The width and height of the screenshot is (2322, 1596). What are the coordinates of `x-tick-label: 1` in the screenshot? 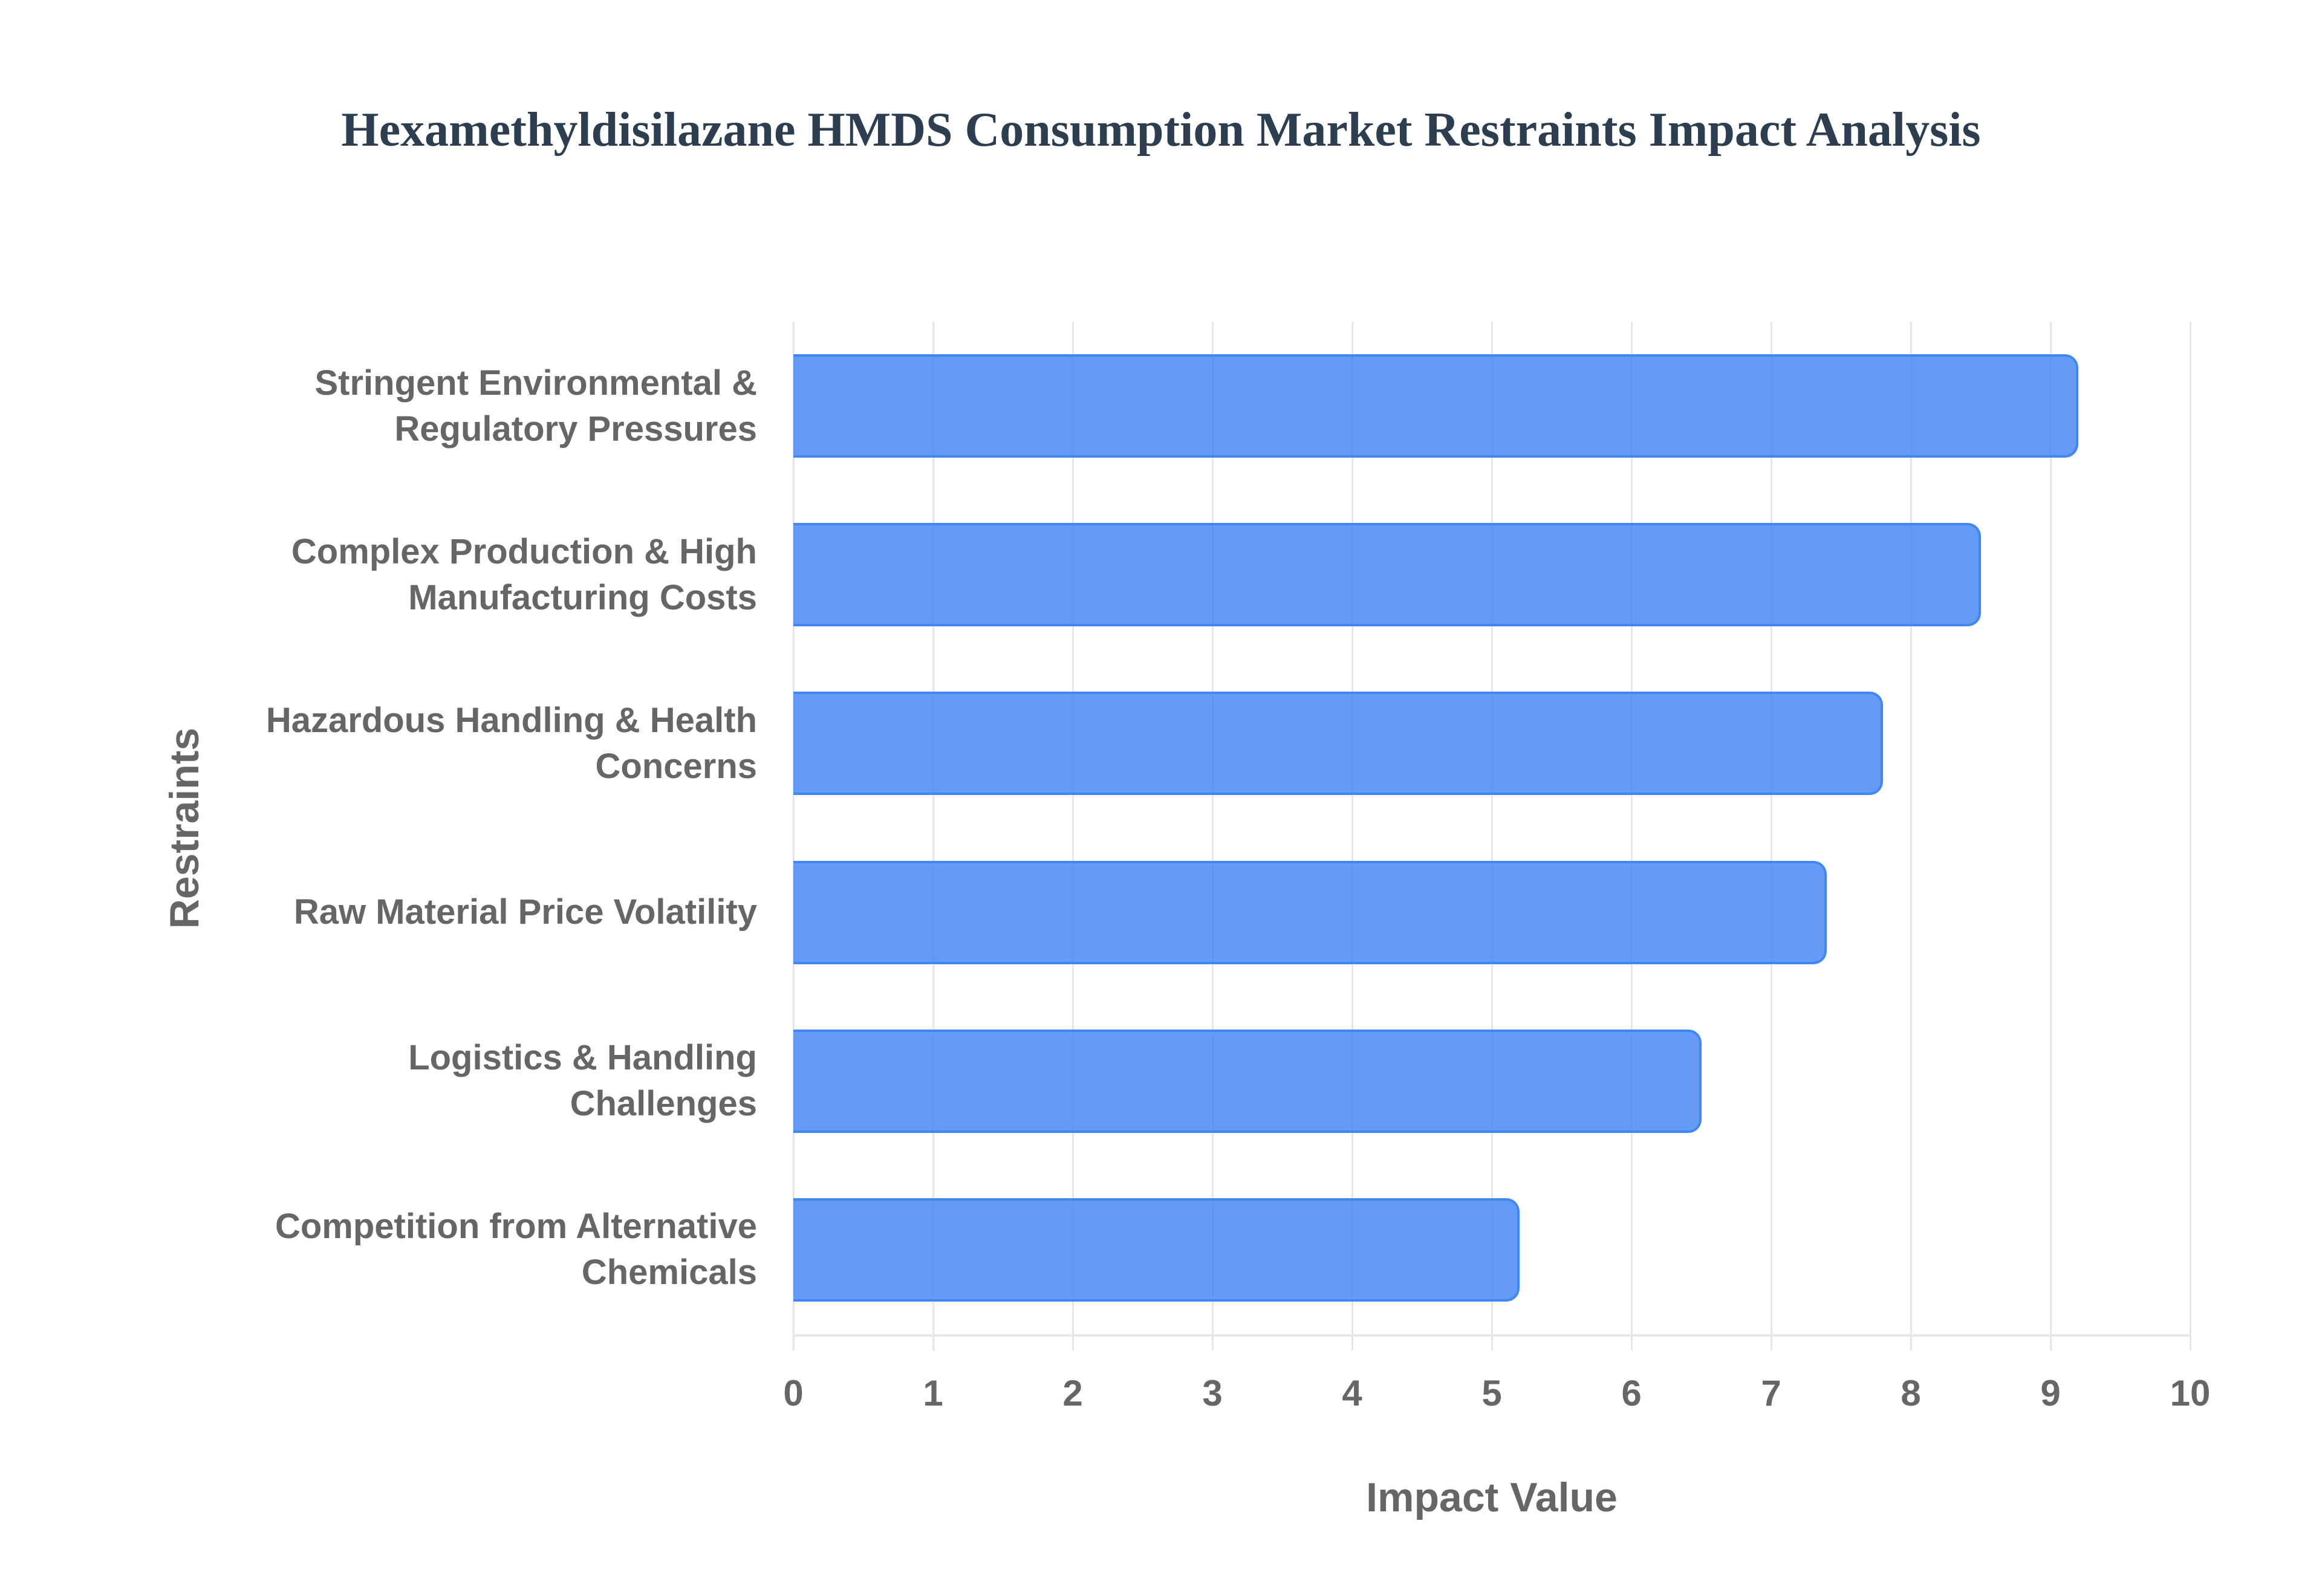 It's located at (933, 1393).